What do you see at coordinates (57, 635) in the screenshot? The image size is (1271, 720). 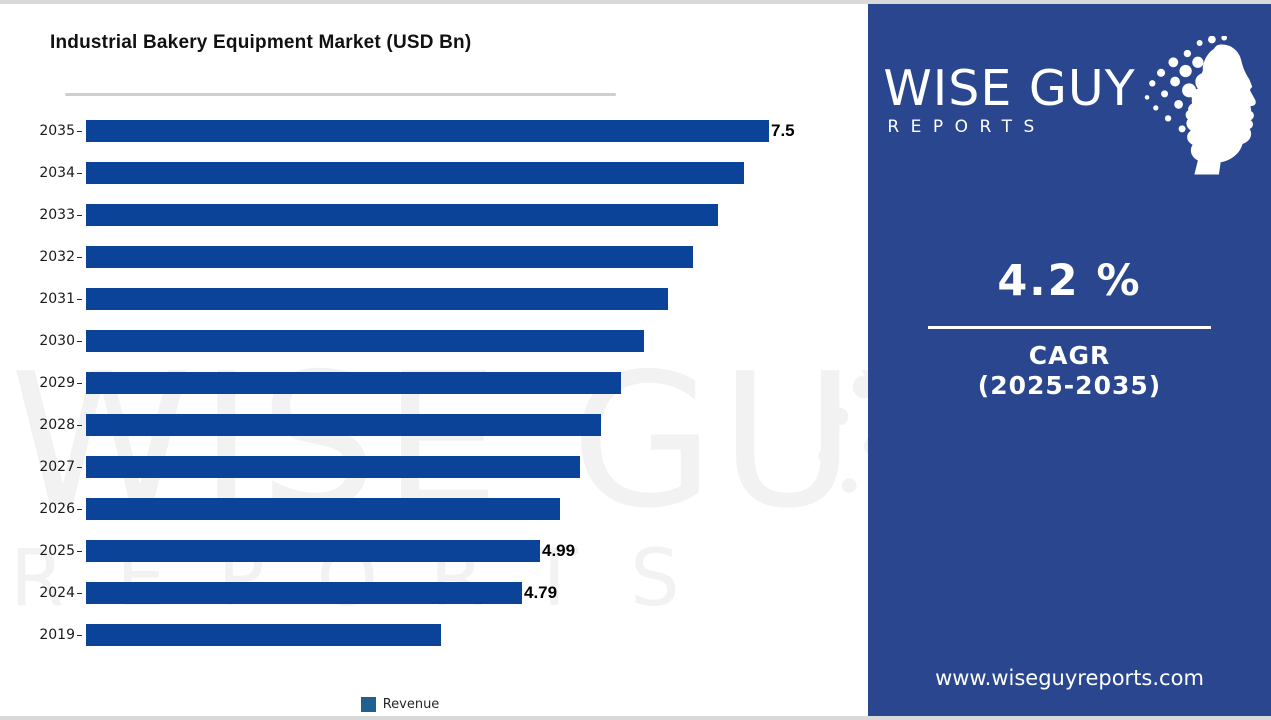 I see `y-axis-label: 2019` at bounding box center [57, 635].